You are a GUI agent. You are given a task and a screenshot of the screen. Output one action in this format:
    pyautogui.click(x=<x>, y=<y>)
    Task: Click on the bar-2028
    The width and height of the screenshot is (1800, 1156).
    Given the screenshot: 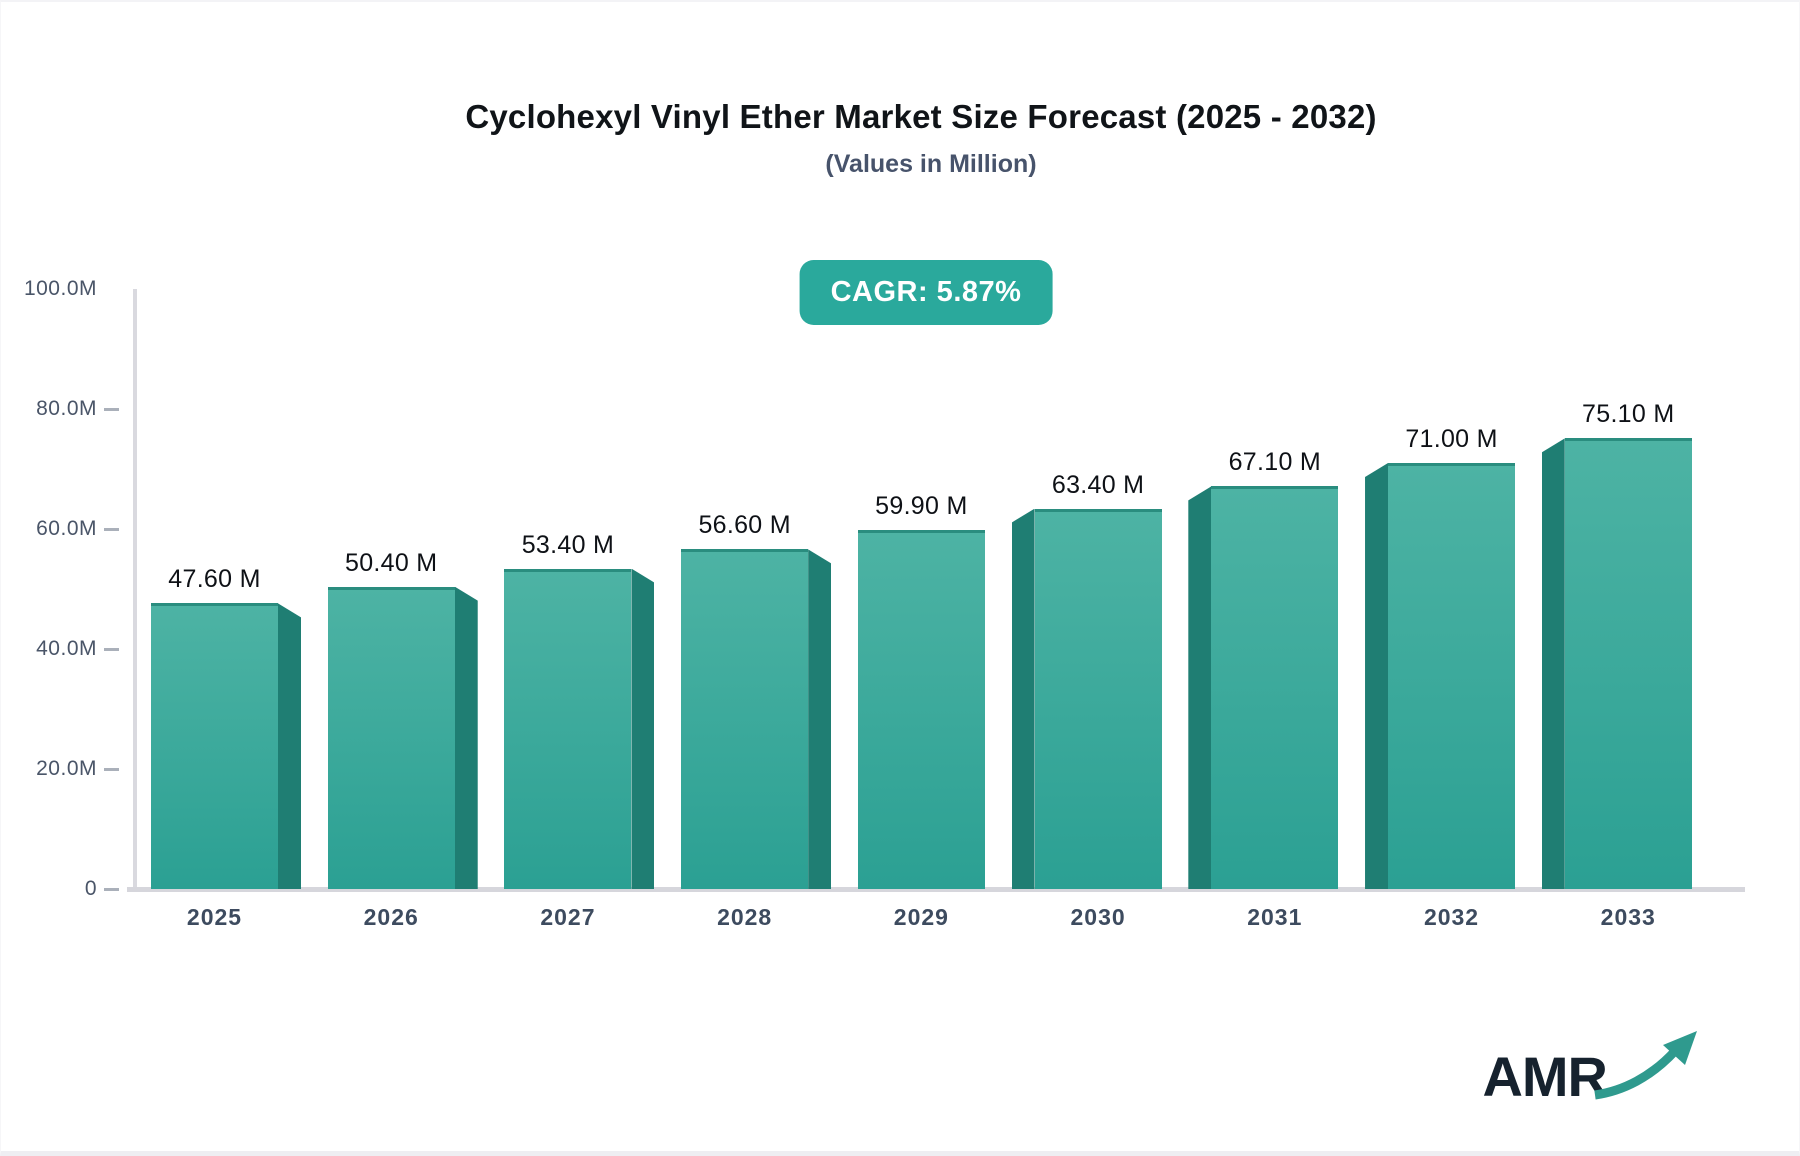 What is the action you would take?
    pyautogui.click(x=745, y=719)
    